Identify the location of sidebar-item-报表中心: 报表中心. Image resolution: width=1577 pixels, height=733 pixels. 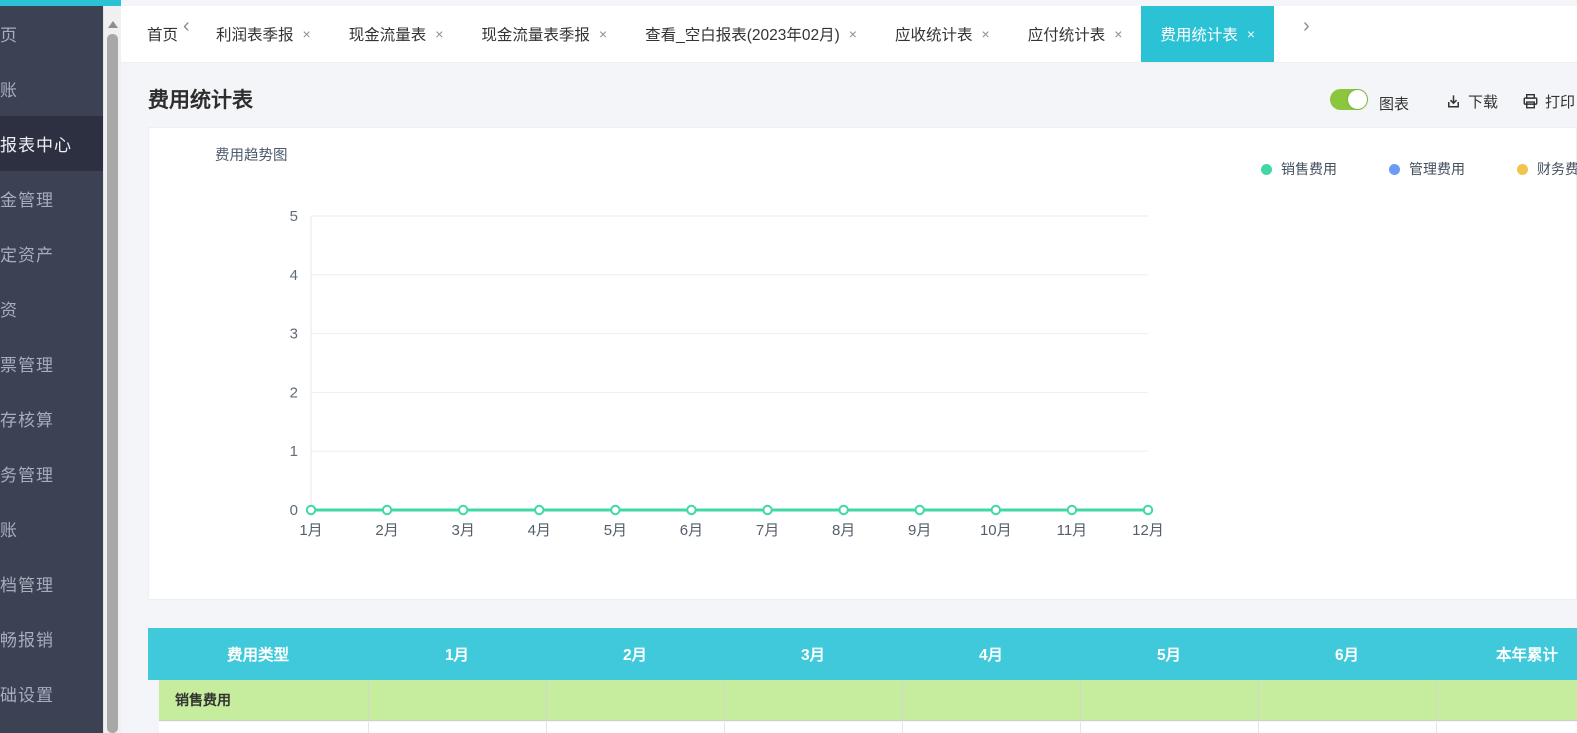
(51, 143).